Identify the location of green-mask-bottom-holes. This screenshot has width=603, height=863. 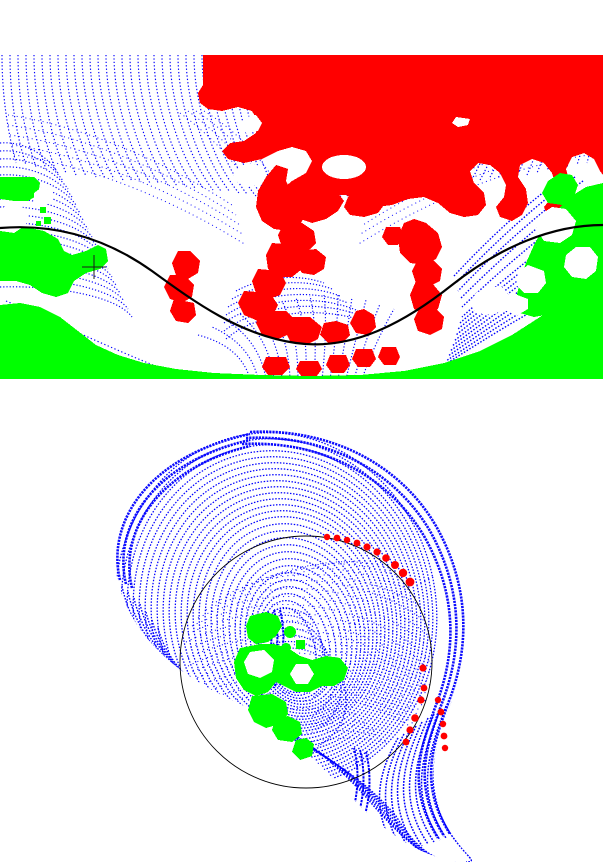
(279, 667).